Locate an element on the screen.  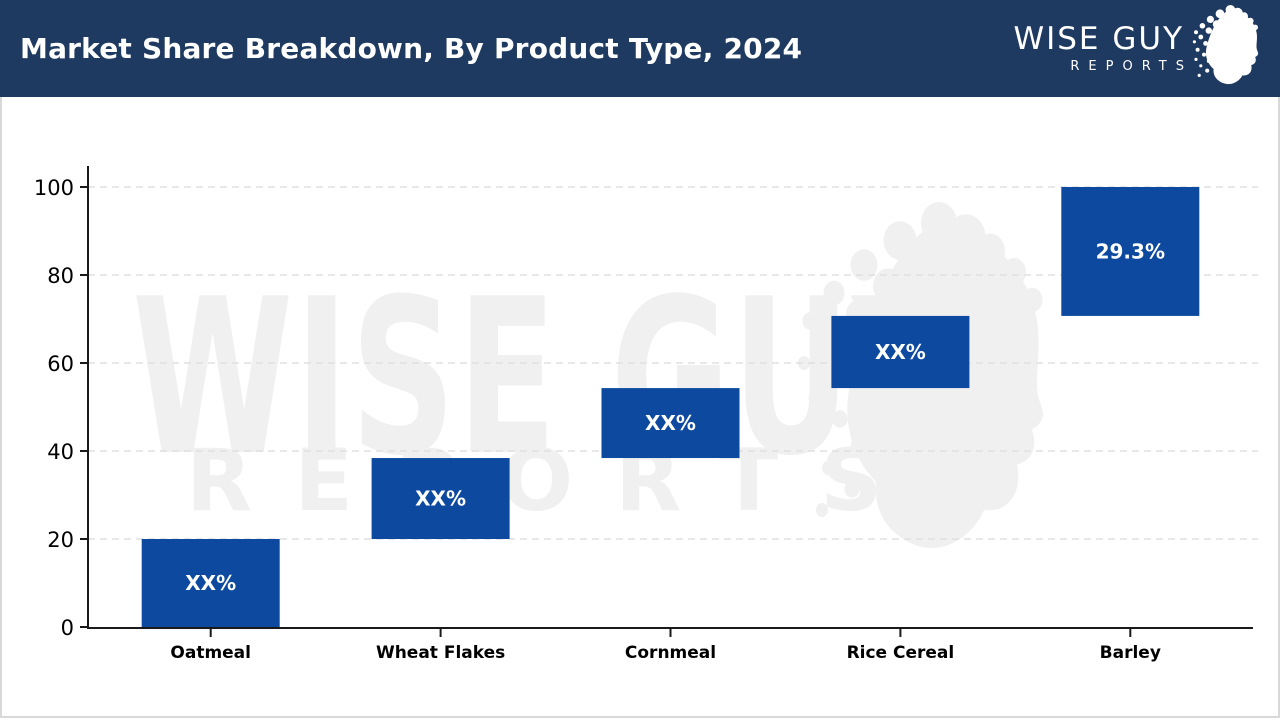
frame-left-border is located at coordinates (1, 407).